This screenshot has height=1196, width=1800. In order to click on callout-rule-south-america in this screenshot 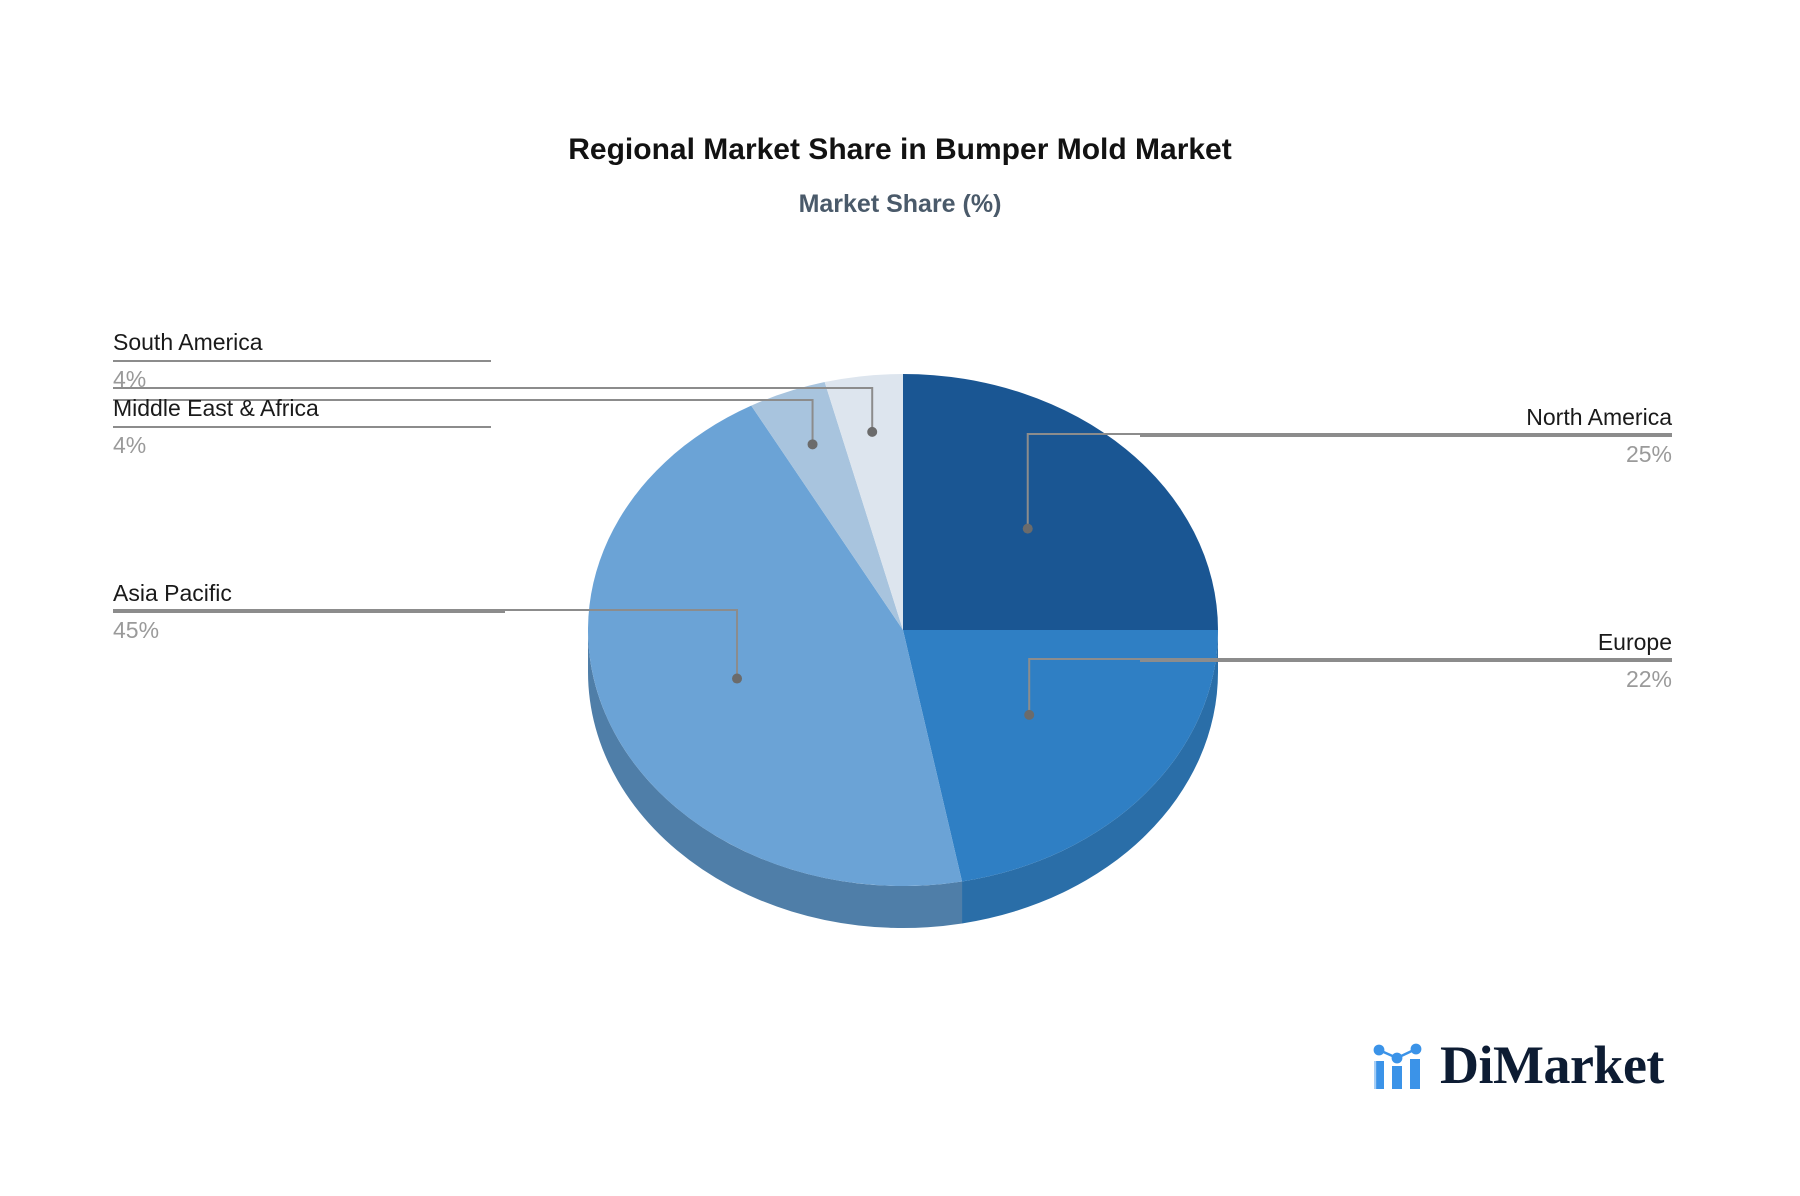, I will do `click(302, 361)`.